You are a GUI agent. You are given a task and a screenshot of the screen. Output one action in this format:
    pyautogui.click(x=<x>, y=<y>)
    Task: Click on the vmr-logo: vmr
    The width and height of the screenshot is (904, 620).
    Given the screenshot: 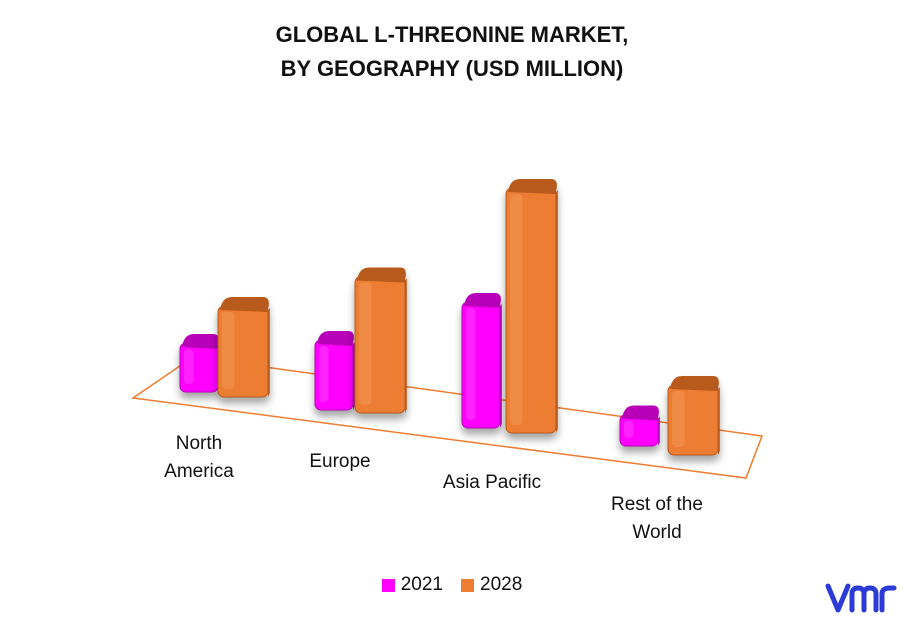 What is the action you would take?
    pyautogui.click(x=861, y=598)
    